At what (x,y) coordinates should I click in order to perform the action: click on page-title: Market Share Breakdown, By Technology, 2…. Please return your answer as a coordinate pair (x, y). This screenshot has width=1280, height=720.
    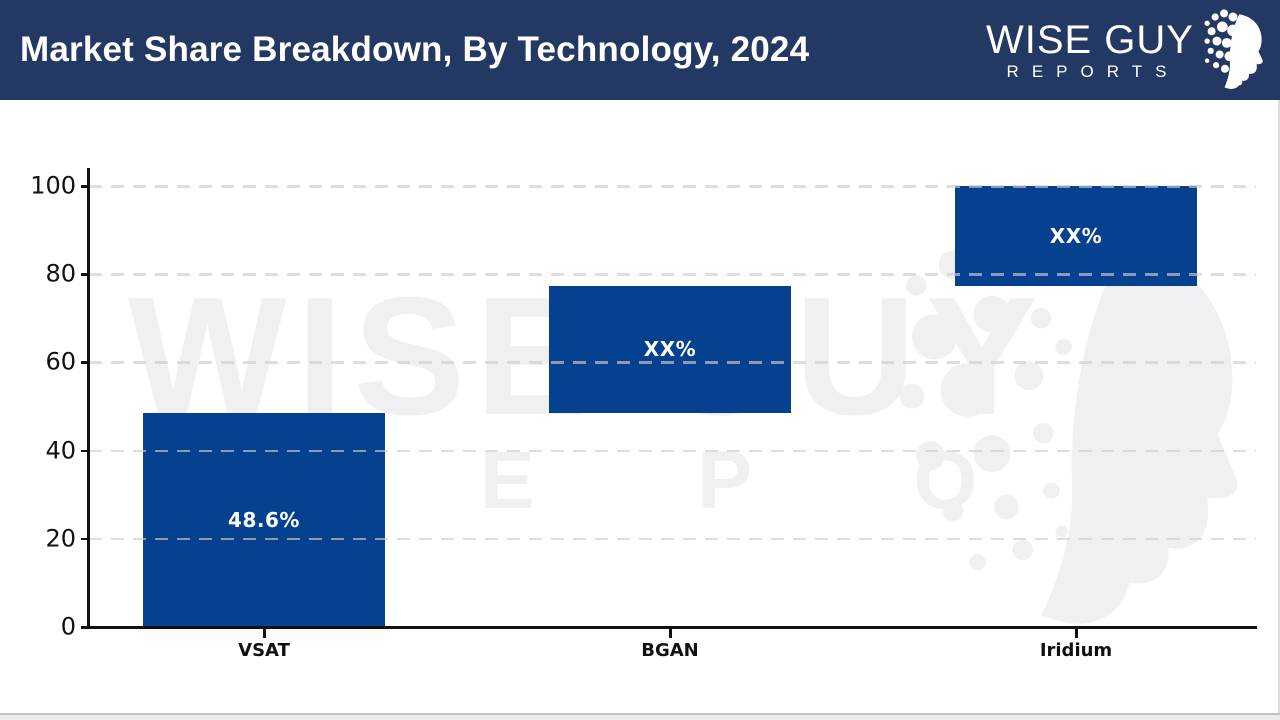
    Looking at the image, I should click on (415, 49).